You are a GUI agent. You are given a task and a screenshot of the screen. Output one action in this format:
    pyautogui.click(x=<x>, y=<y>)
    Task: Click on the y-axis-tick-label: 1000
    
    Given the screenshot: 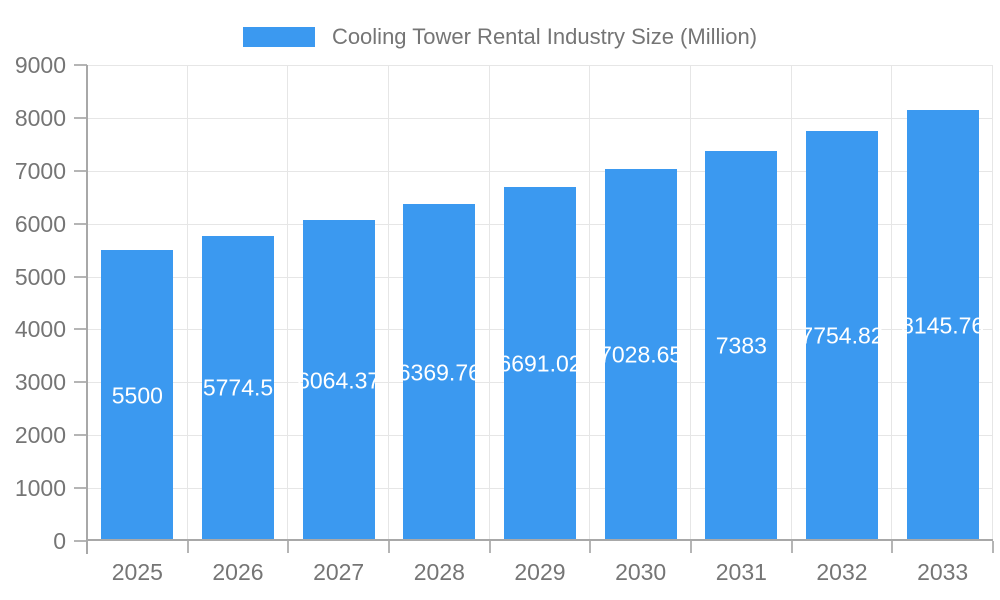 What is the action you would take?
    pyautogui.click(x=40, y=488)
    